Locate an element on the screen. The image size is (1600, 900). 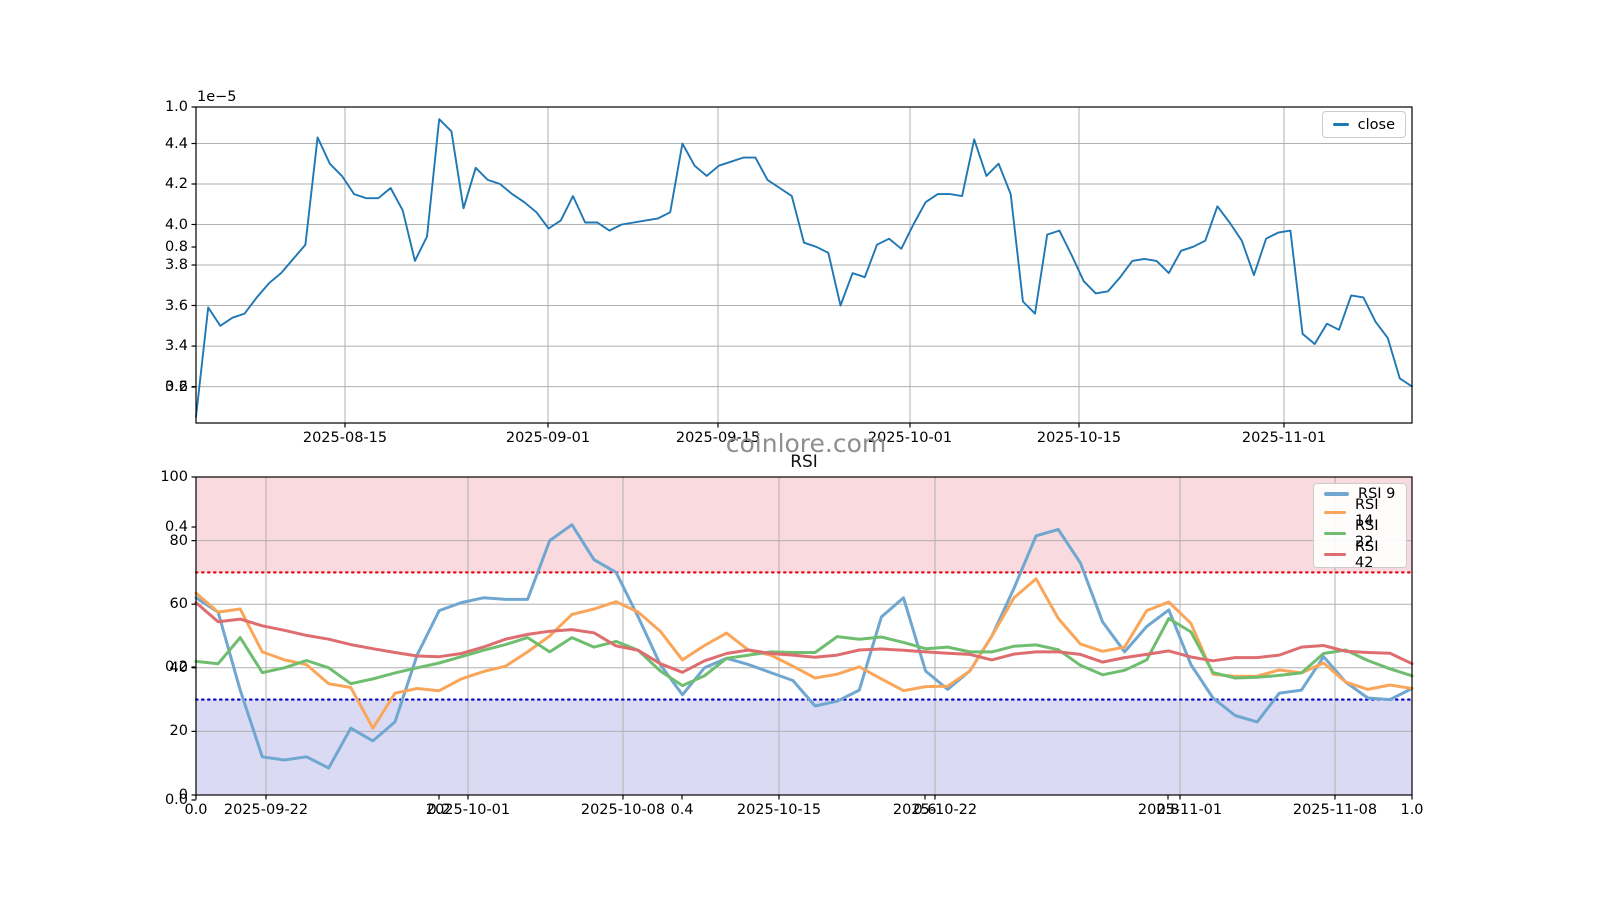
y-overlay-tick-label: 0.2 is located at coordinates (176, 667).